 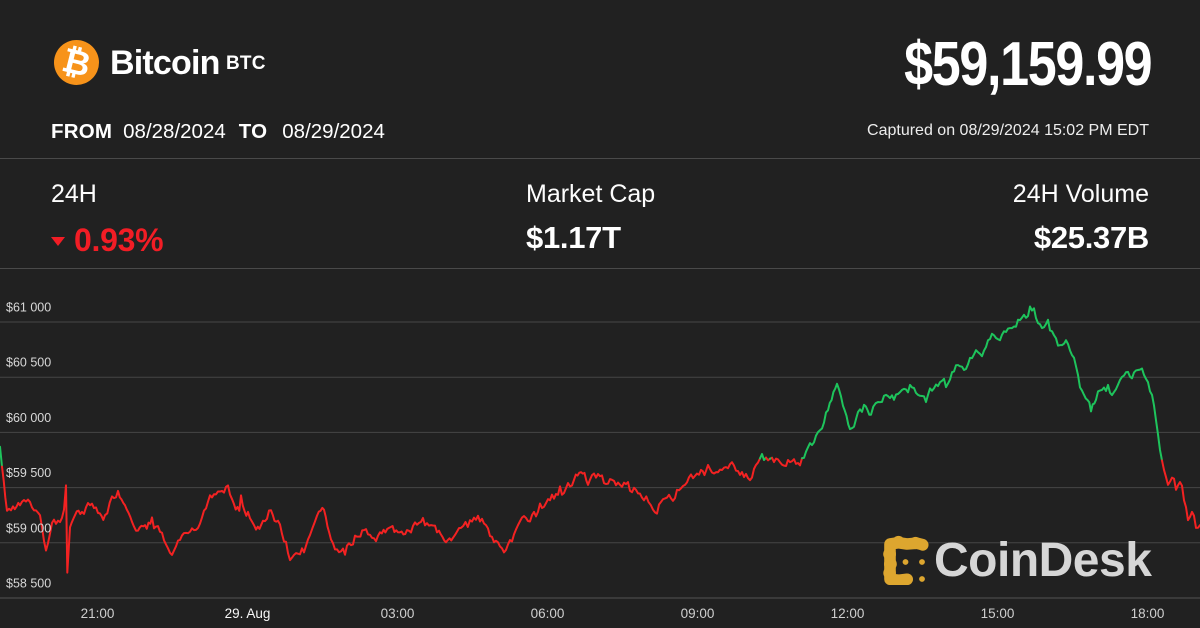 What do you see at coordinates (74, 194) in the screenshot?
I see `stat-24h-label: 24H` at bounding box center [74, 194].